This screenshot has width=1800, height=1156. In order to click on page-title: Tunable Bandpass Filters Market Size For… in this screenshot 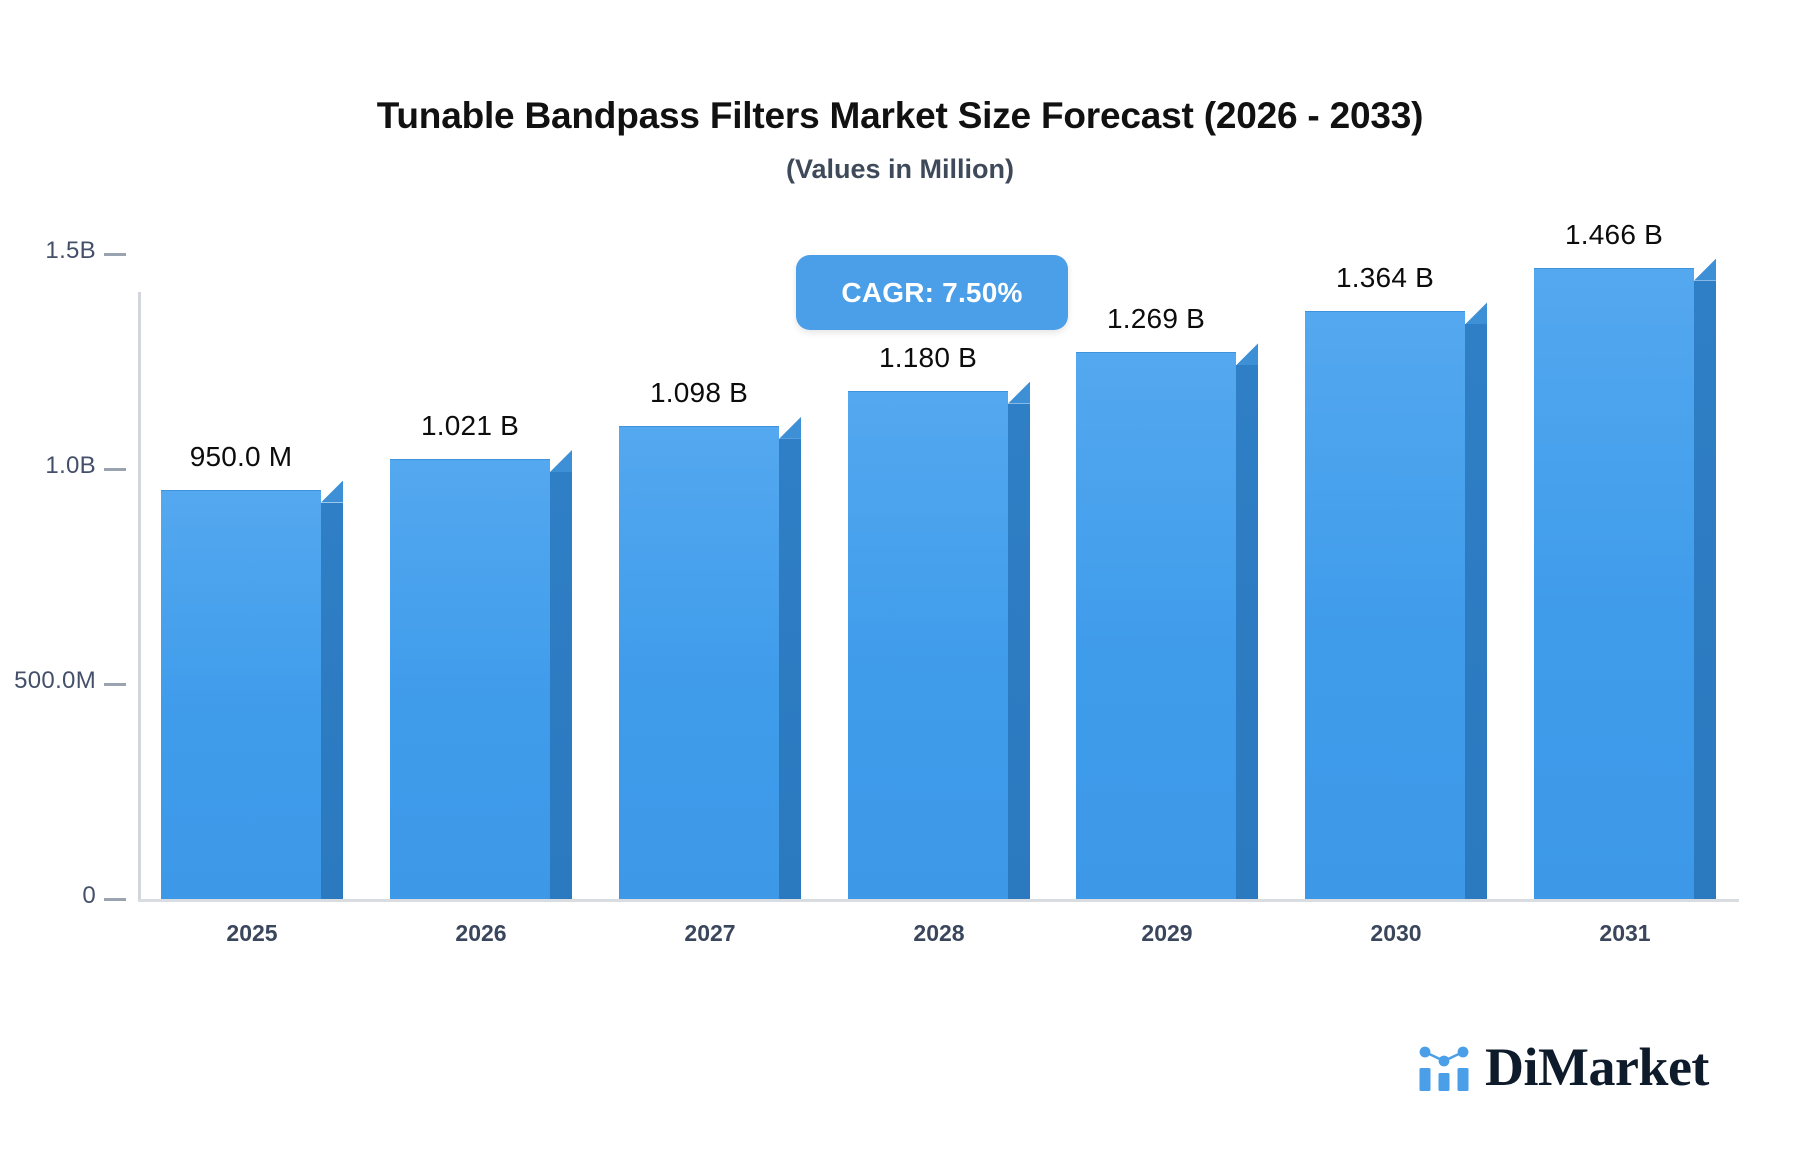, I will do `click(900, 115)`.